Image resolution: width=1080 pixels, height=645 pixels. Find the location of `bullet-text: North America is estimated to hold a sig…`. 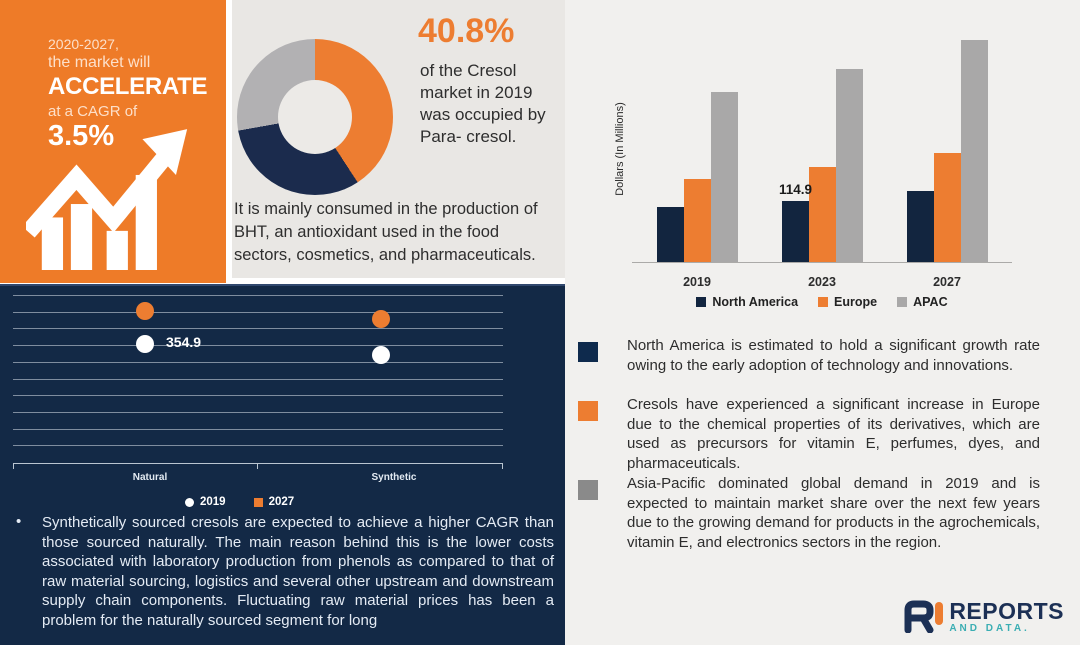

bullet-text: North America is estimated to hold a sig… is located at coordinates (833, 355).